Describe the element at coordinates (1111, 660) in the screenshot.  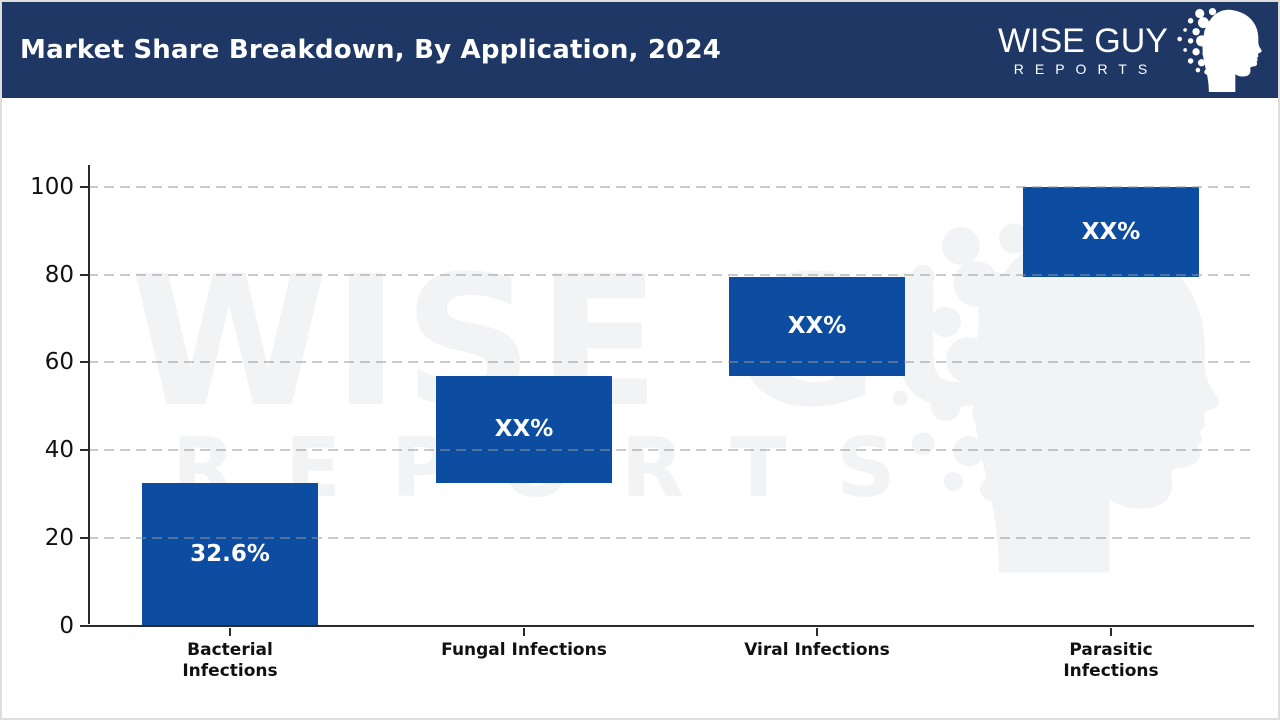
I see `x-tick-label-parasitic-infections: Parasitic Infections` at that location.